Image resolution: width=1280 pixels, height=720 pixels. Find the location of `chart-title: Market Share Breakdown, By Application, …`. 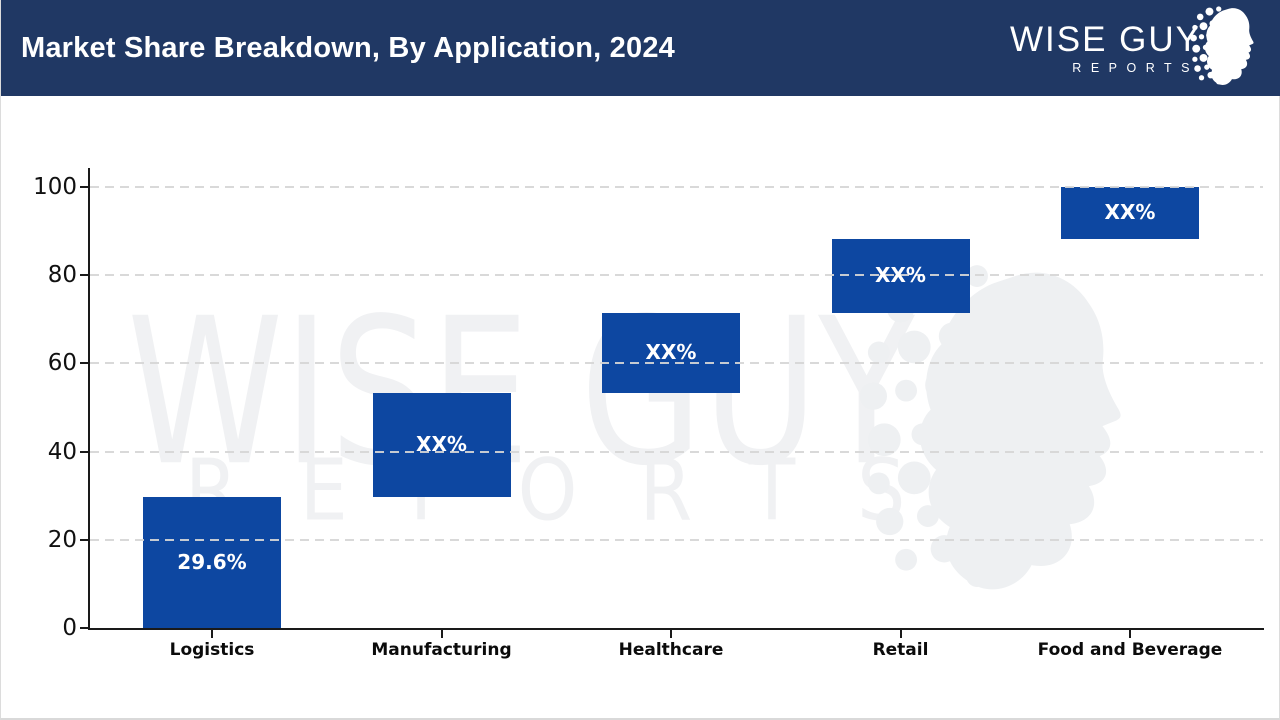

chart-title: Market Share Breakdown, By Application, … is located at coordinates (348, 47).